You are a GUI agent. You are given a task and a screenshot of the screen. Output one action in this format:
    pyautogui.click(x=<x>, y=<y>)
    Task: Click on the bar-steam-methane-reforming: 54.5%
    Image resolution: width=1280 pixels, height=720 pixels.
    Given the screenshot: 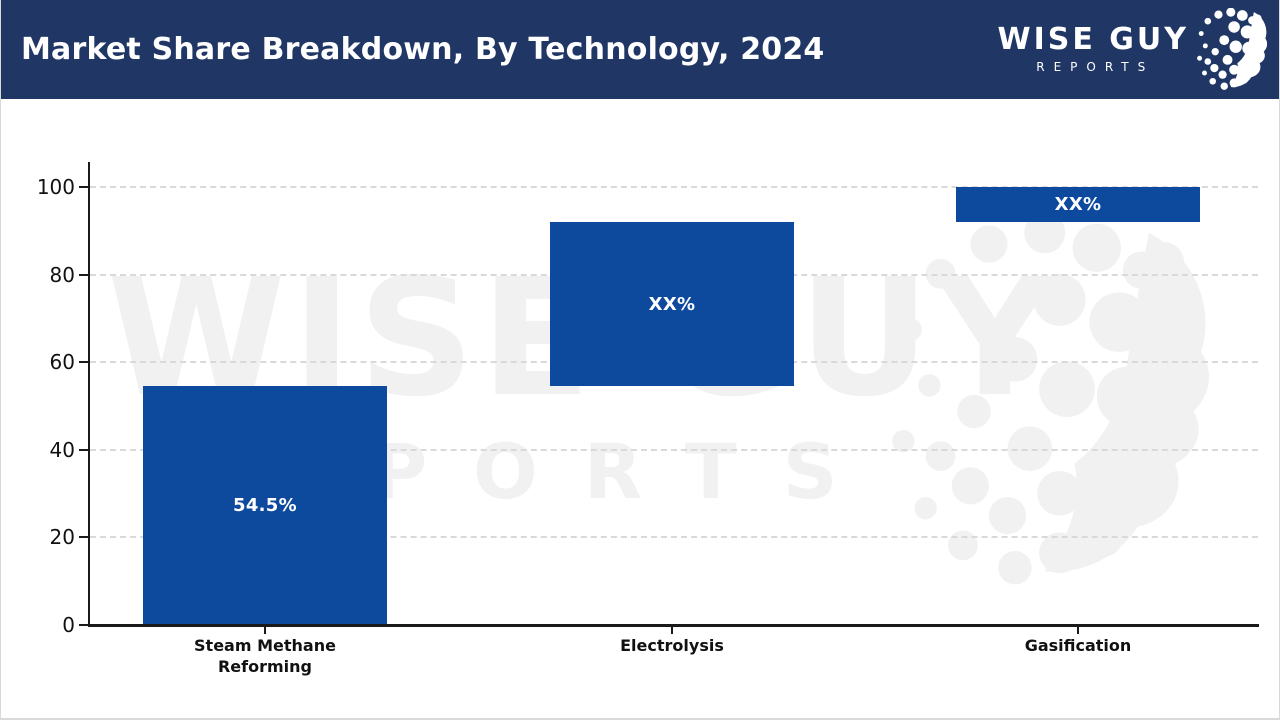 What is the action you would take?
    pyautogui.click(x=265, y=505)
    